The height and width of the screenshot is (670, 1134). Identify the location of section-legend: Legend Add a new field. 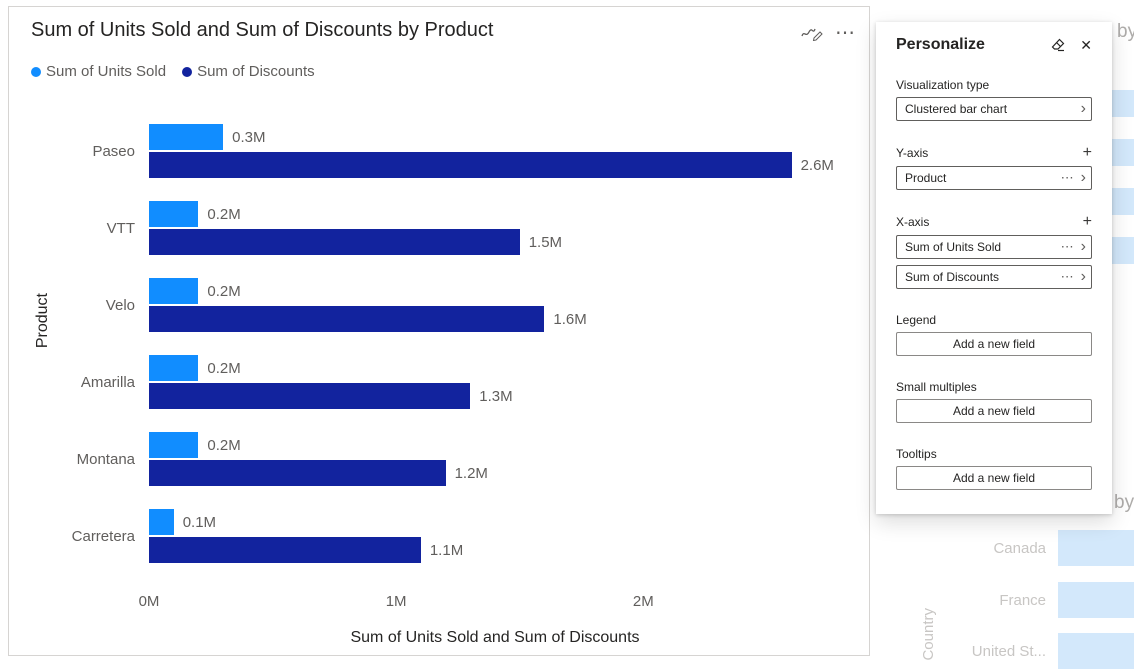
(994, 334).